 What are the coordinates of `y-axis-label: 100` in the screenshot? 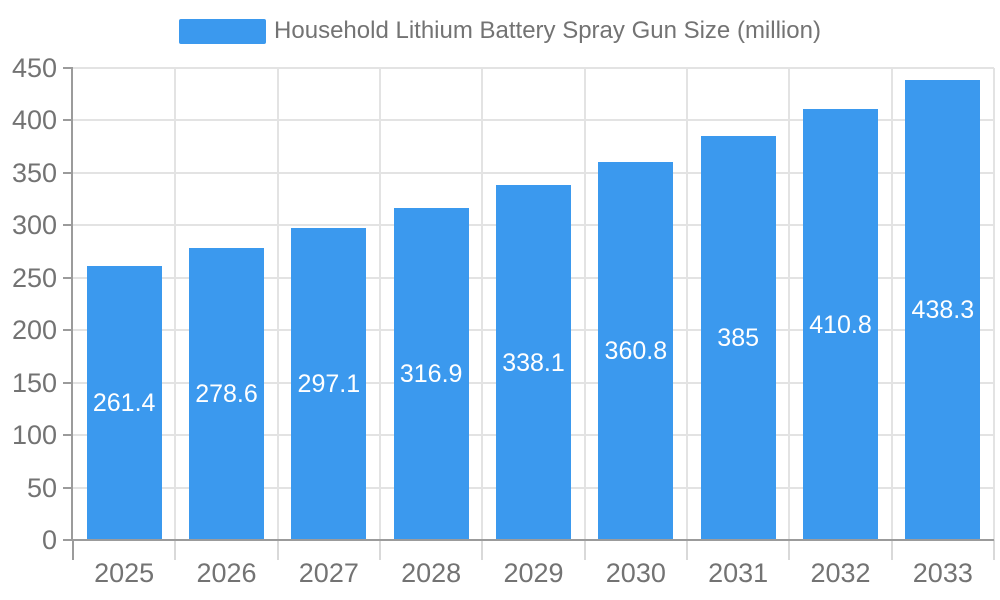 It's located at (34, 435).